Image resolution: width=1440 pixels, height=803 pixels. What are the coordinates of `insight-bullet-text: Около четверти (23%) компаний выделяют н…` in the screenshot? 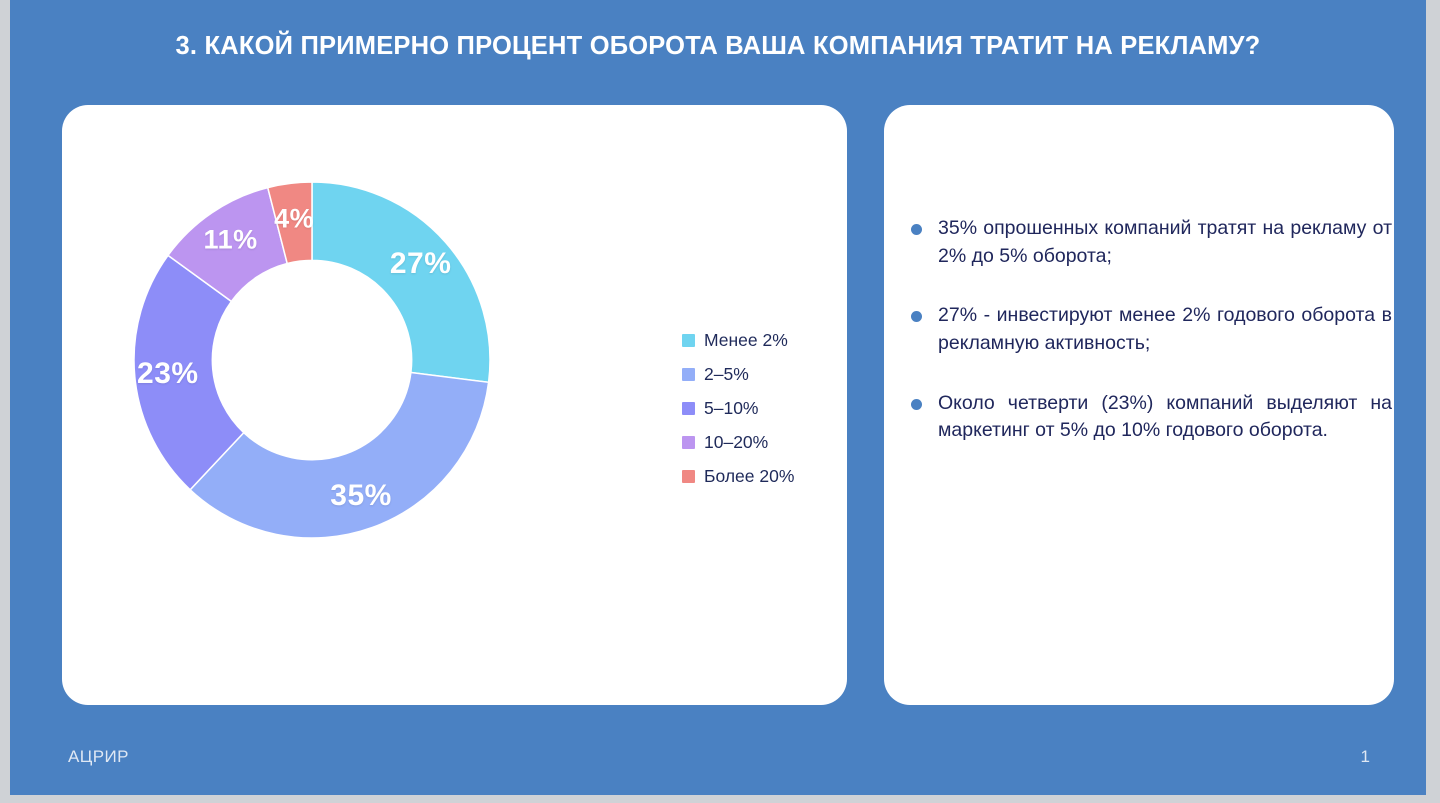 It's located at (1165, 416).